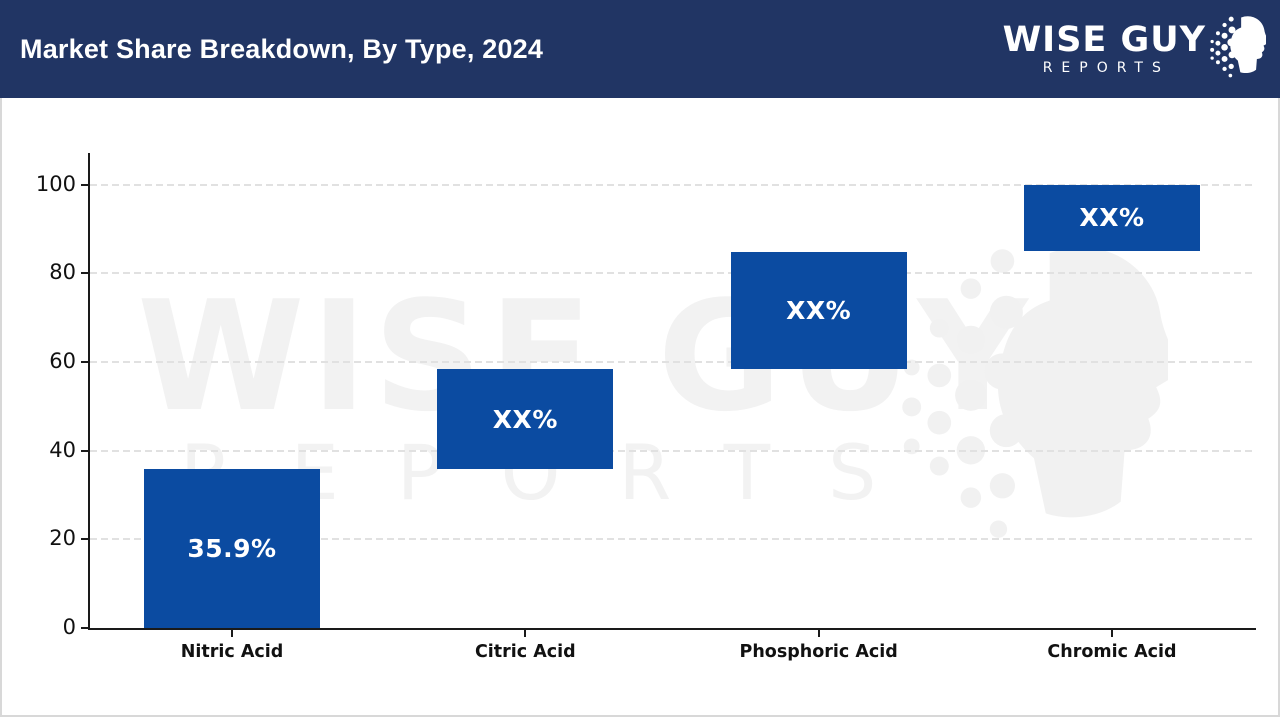 Image resolution: width=1280 pixels, height=720 pixels. I want to click on x-axis-line, so click(672, 629).